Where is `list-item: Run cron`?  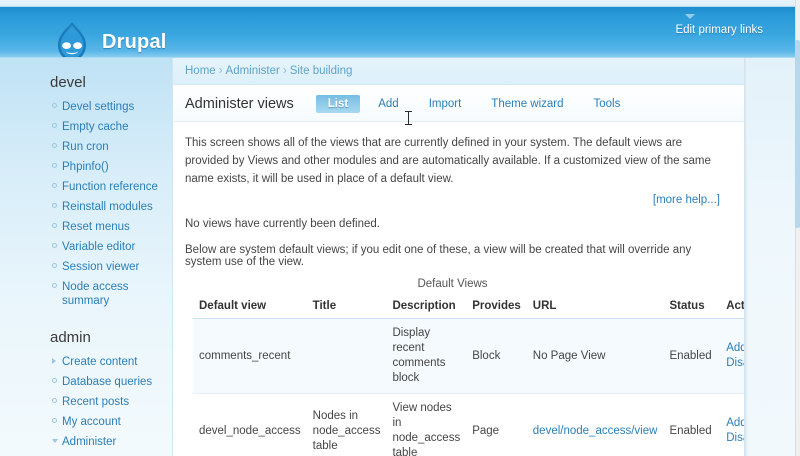
list-item: Run cron is located at coordinates (86, 147).